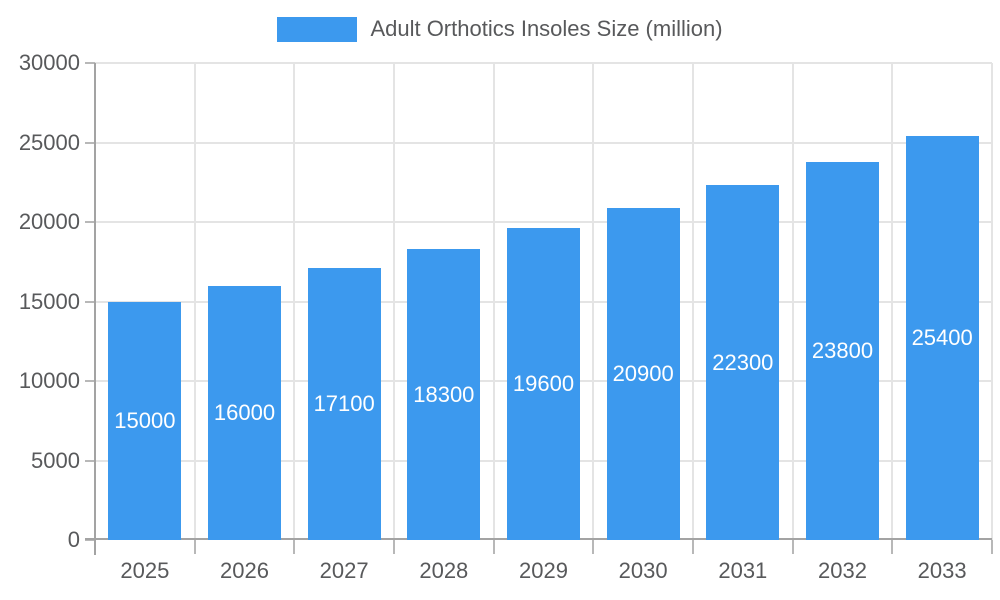  I want to click on bar-value-label: 16000, so click(244, 412).